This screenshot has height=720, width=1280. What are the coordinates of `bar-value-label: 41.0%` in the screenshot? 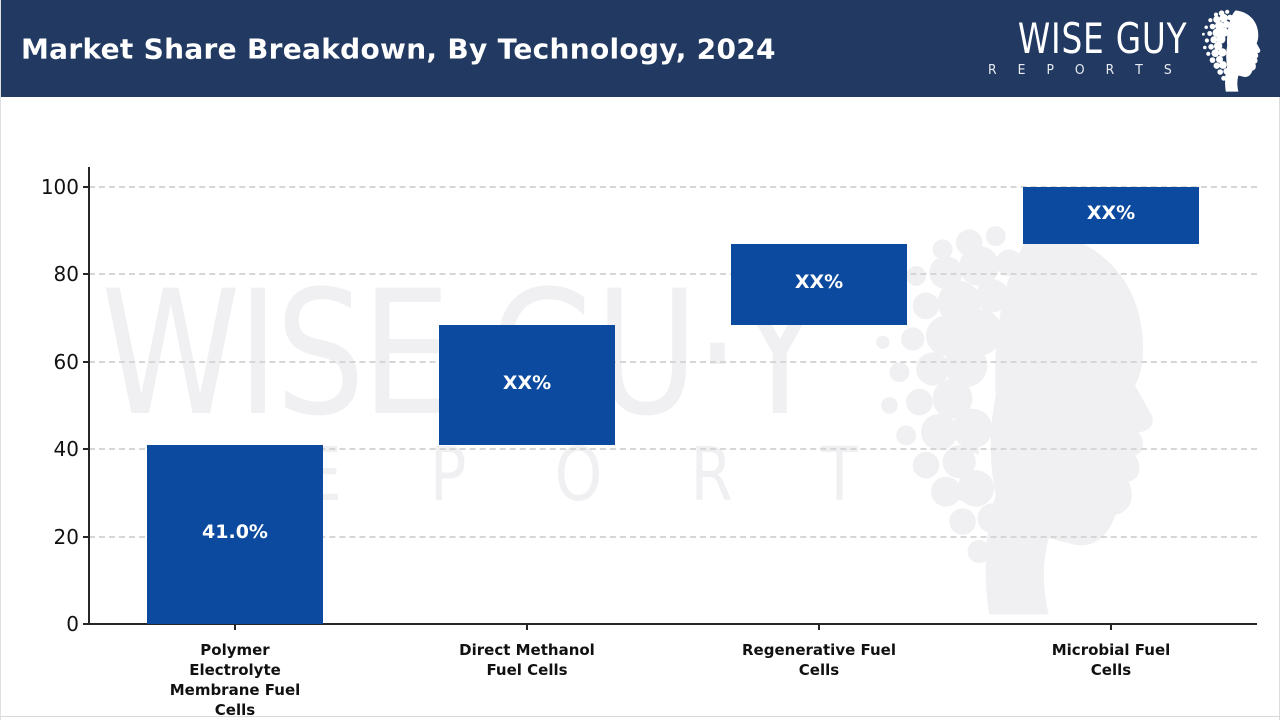 It's located at (235, 532).